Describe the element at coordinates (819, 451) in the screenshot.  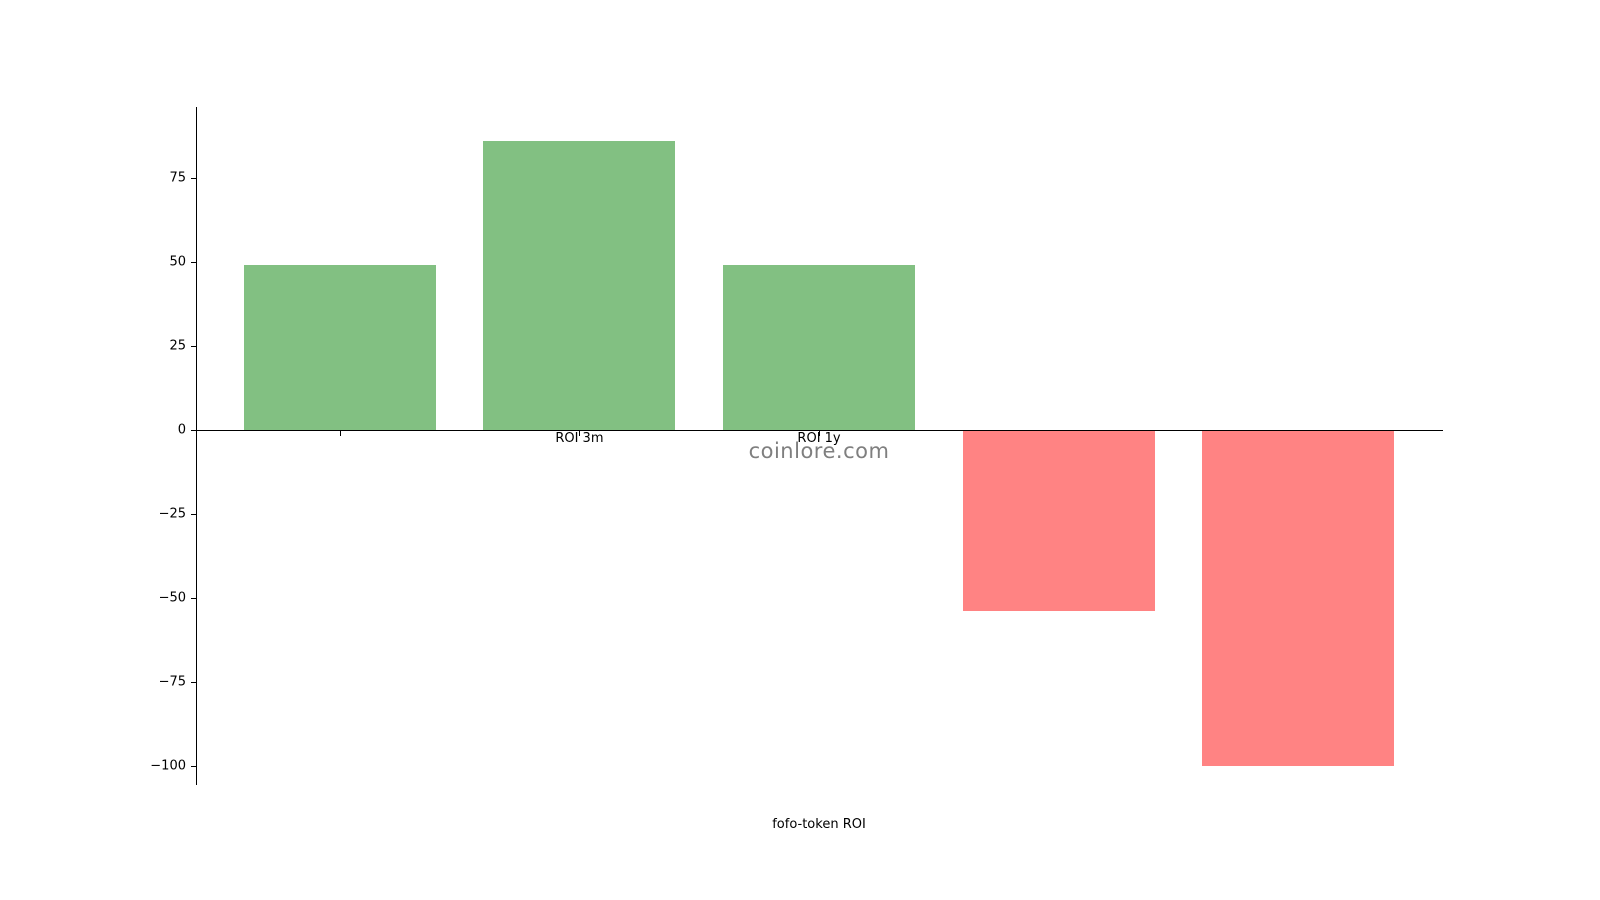
I see `watermark: coinlore.com` at that location.